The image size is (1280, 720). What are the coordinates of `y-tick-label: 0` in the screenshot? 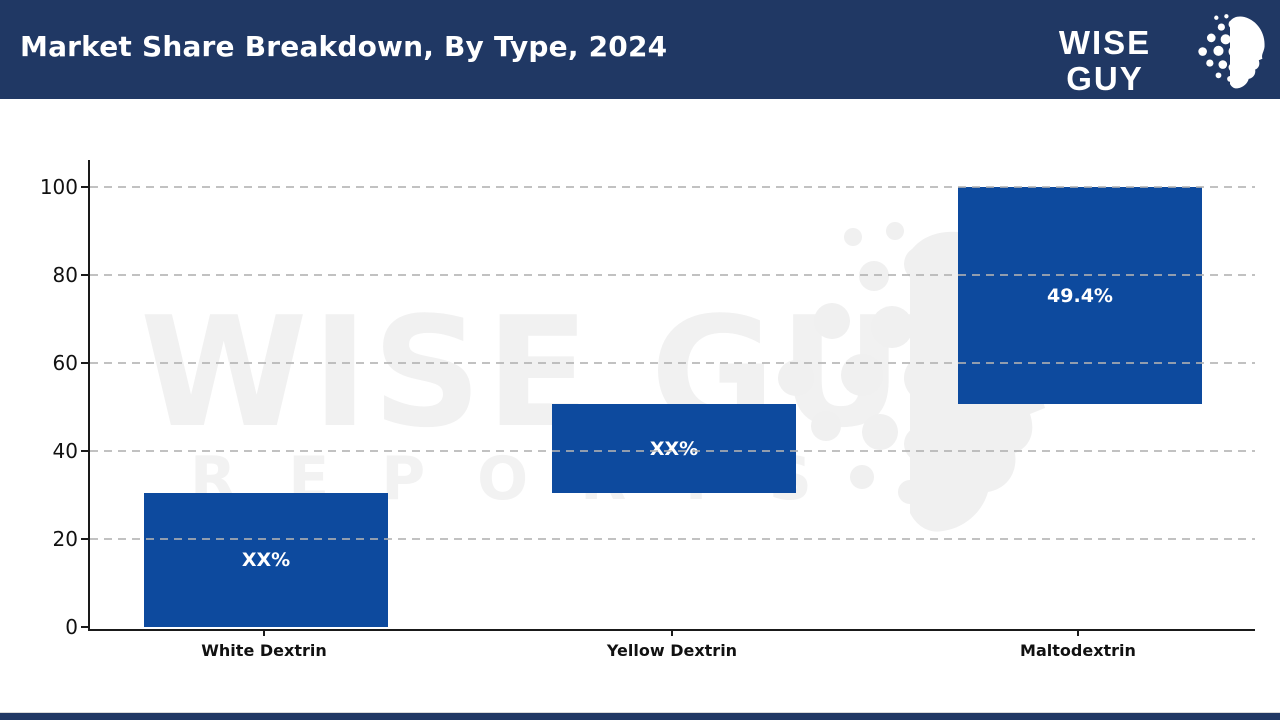 It's located at (71, 627).